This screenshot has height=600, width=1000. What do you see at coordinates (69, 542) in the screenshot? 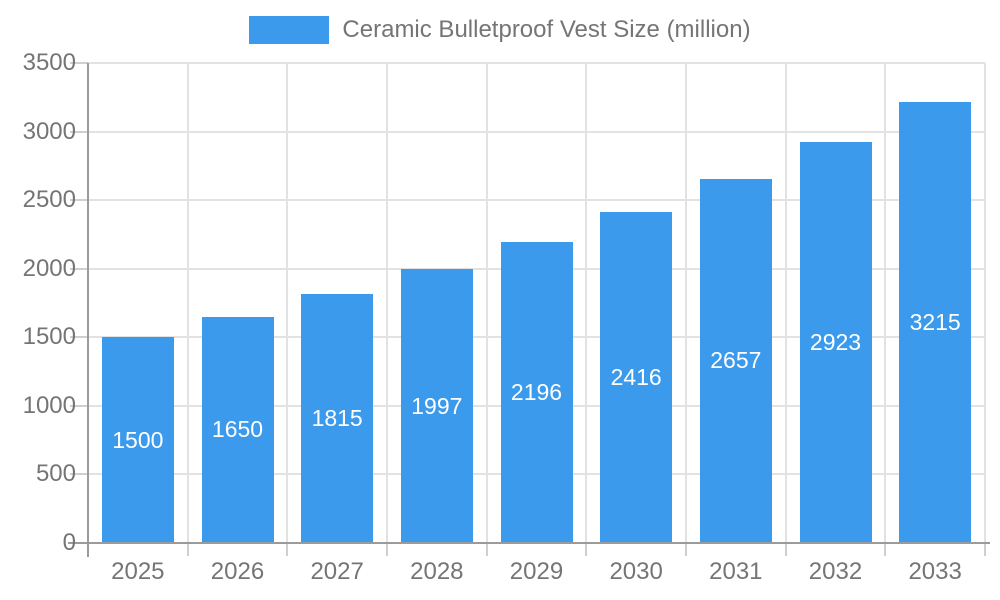
I see `y-axis-label: 0` at bounding box center [69, 542].